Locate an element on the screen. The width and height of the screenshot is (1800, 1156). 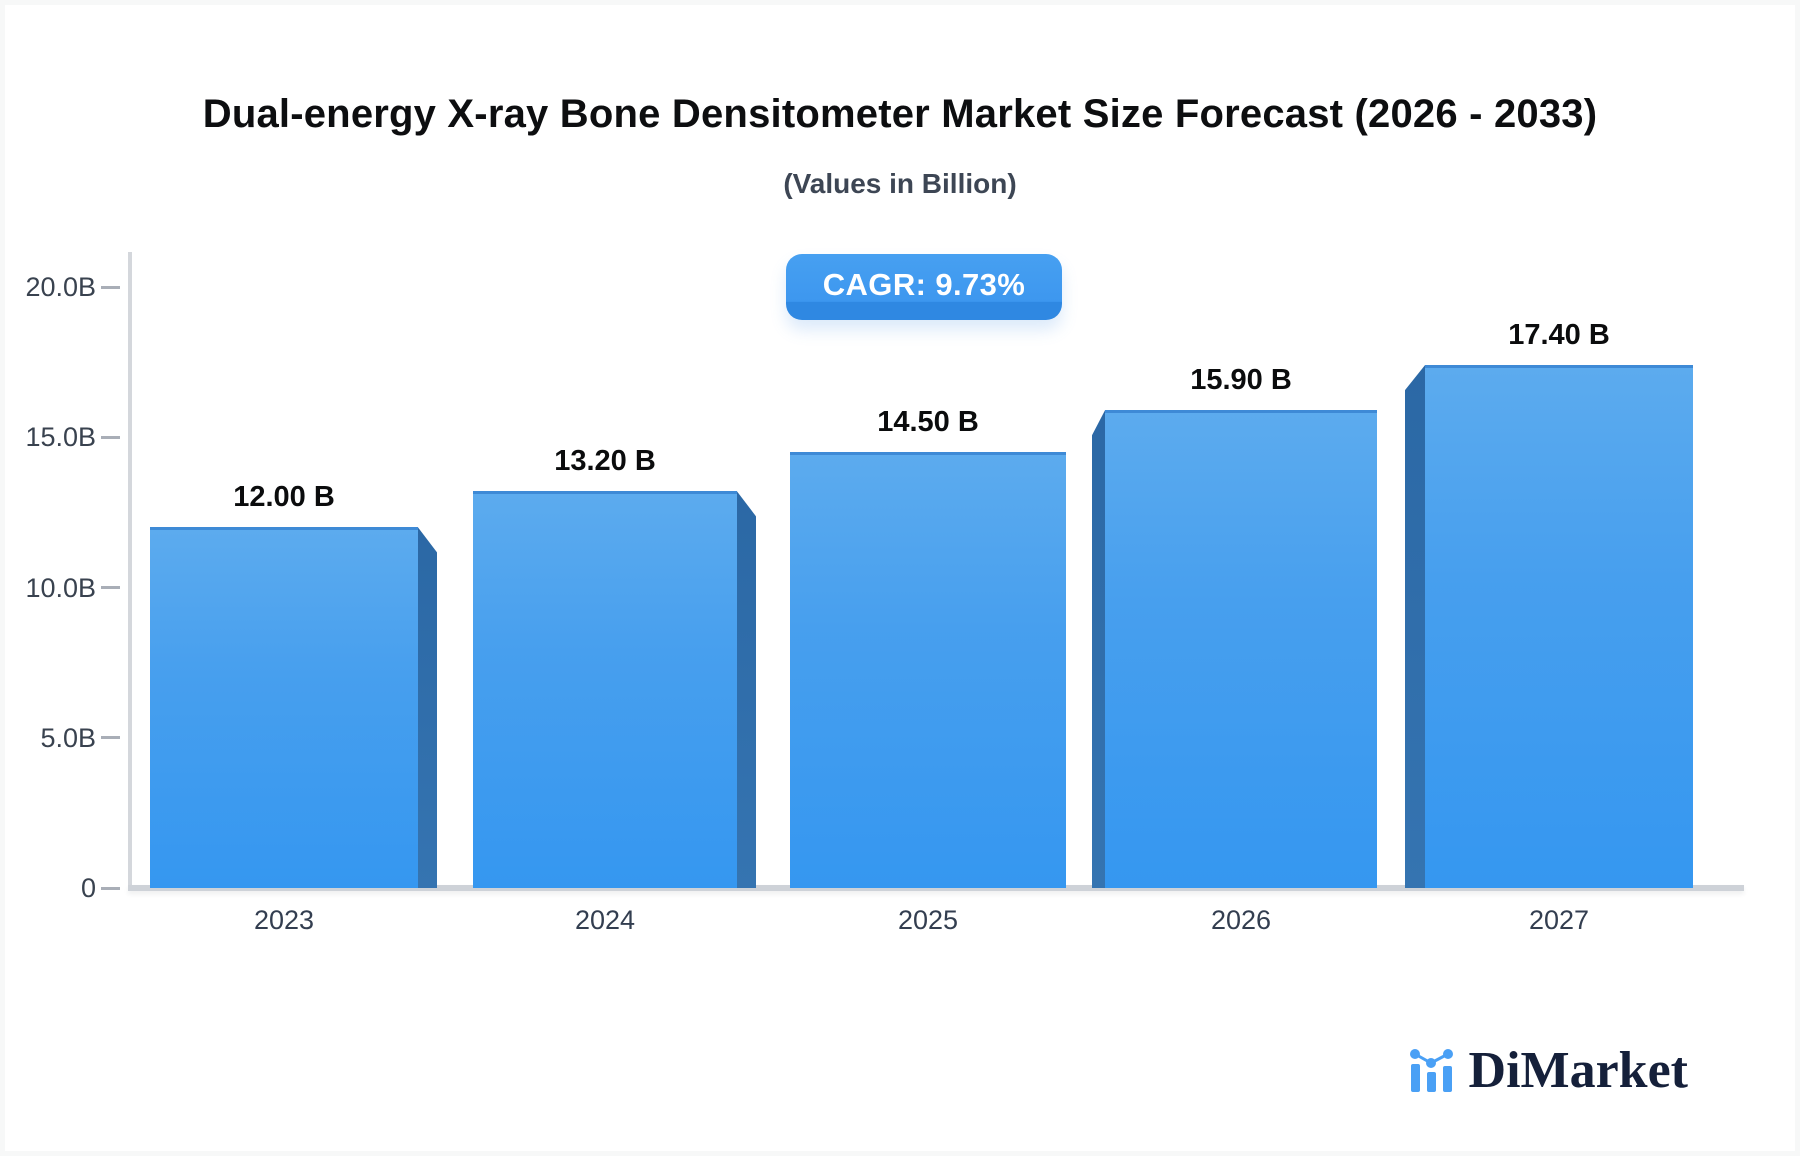
cagr-badge: CAGR: 9.73% is located at coordinates (924, 287).